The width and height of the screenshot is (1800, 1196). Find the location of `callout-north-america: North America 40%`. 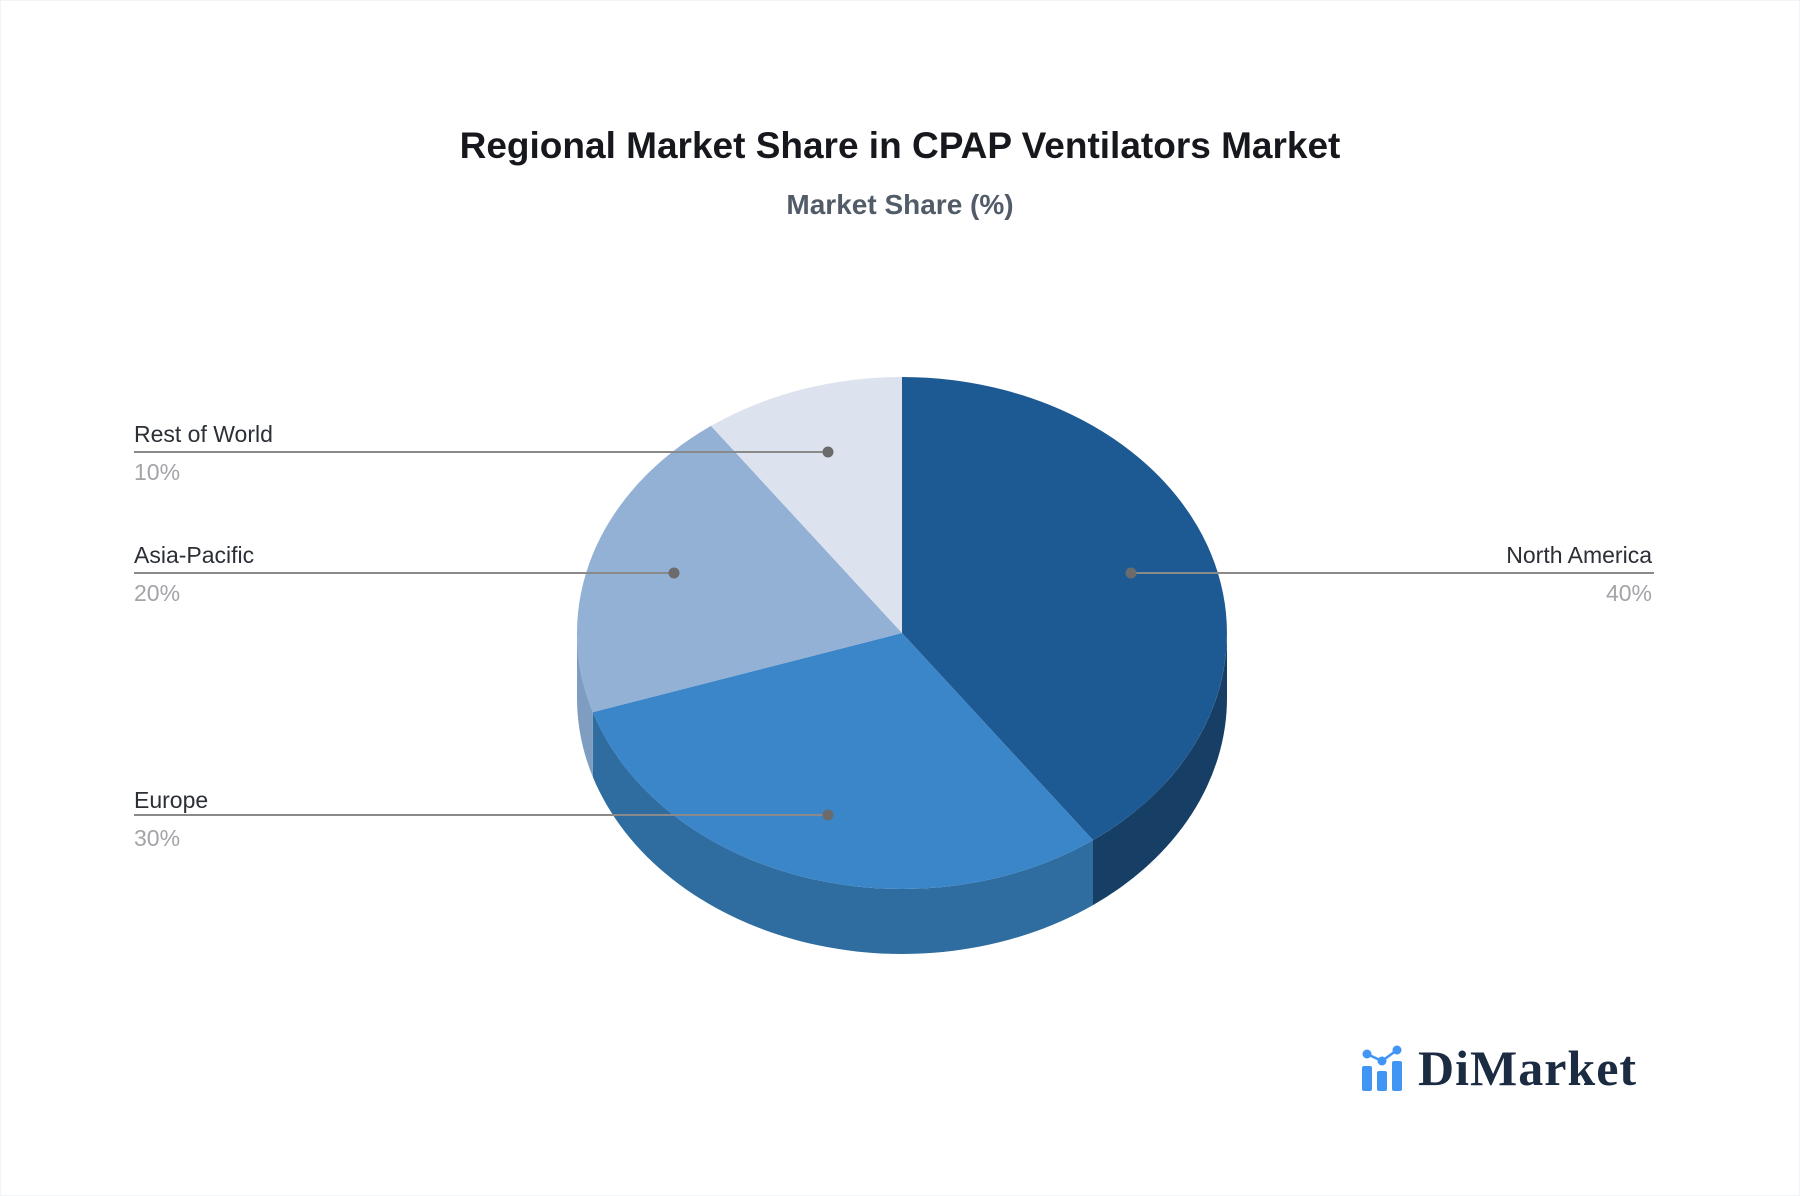

callout-north-america: North America 40% is located at coordinates (1579, 574).